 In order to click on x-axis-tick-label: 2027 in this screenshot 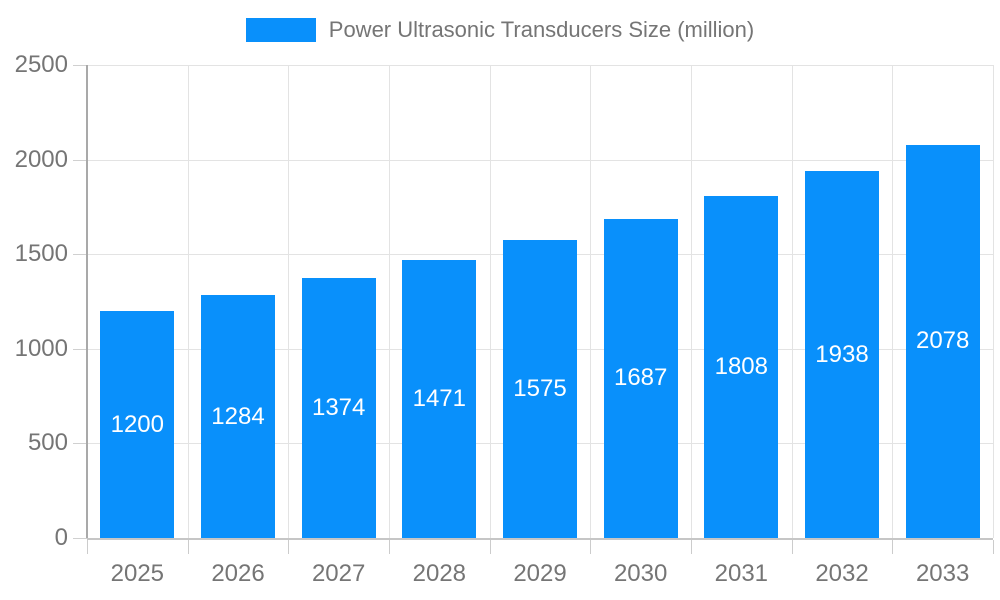, I will do `click(338, 573)`.